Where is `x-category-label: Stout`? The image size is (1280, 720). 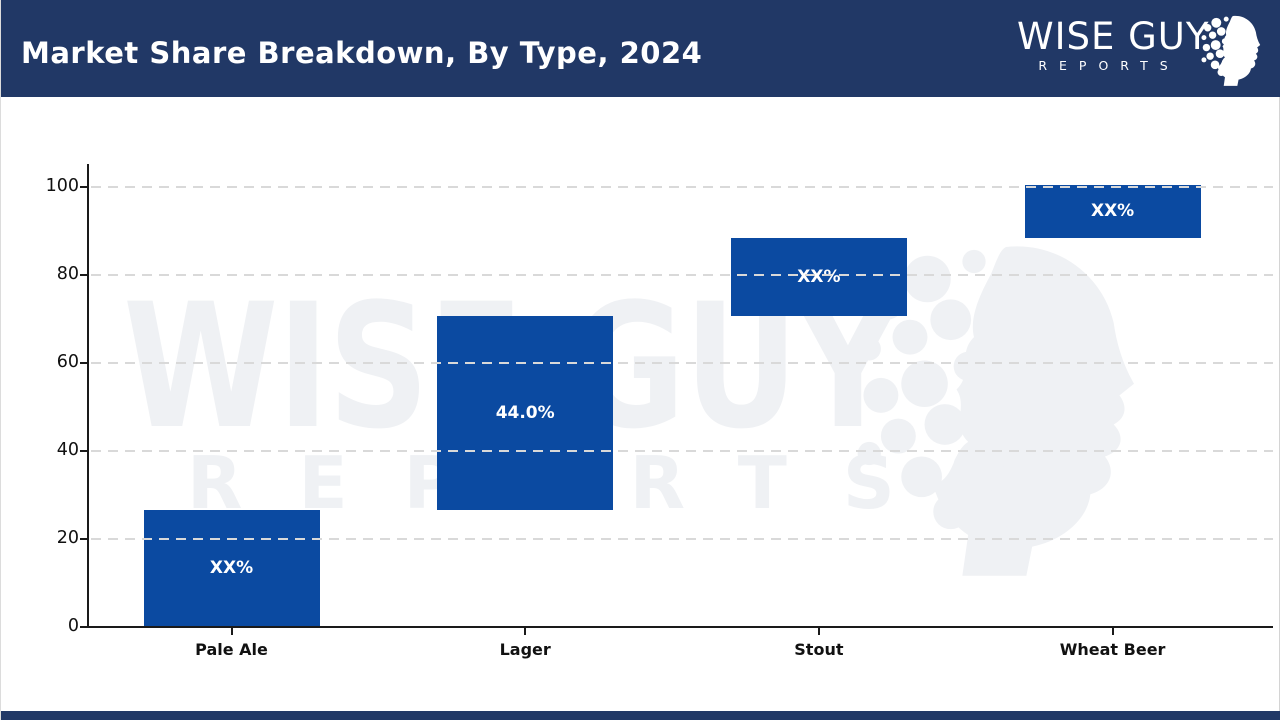 x-category-label: Stout is located at coordinates (819, 649).